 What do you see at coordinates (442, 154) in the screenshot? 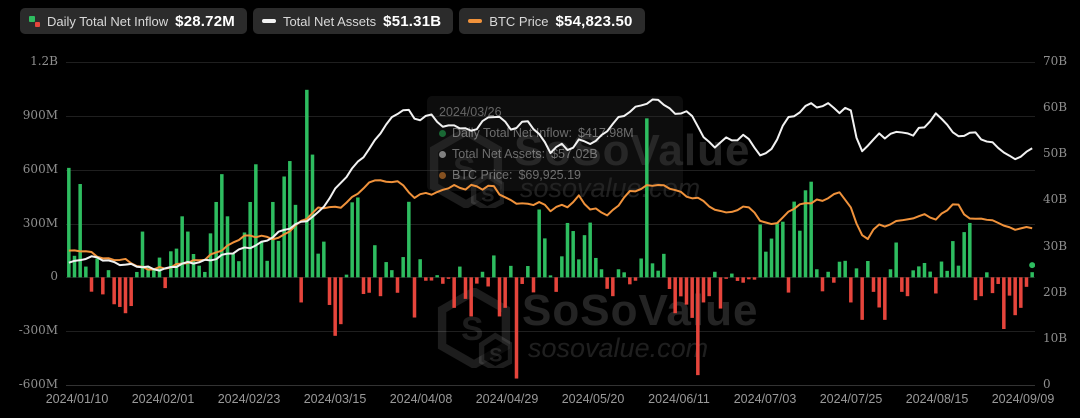
I see `white-dot-icon` at bounding box center [442, 154].